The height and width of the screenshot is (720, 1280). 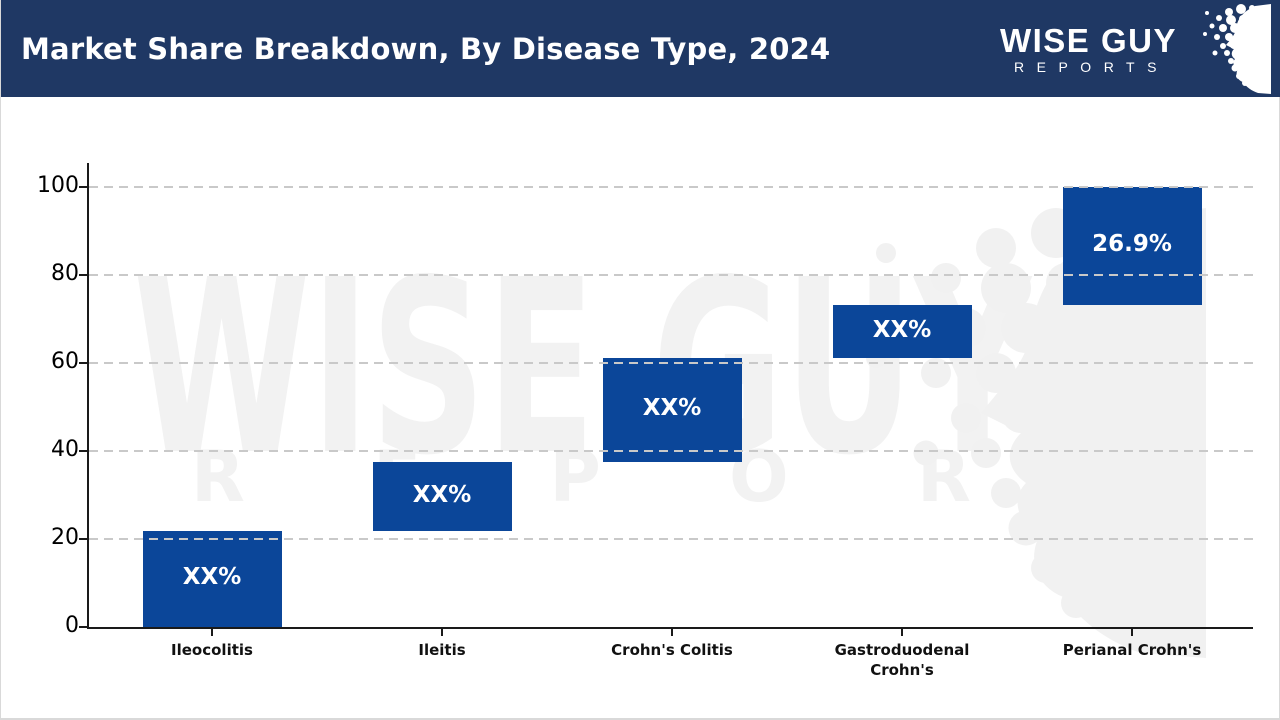 I want to click on y-tick-label: 0, so click(x=72, y=625).